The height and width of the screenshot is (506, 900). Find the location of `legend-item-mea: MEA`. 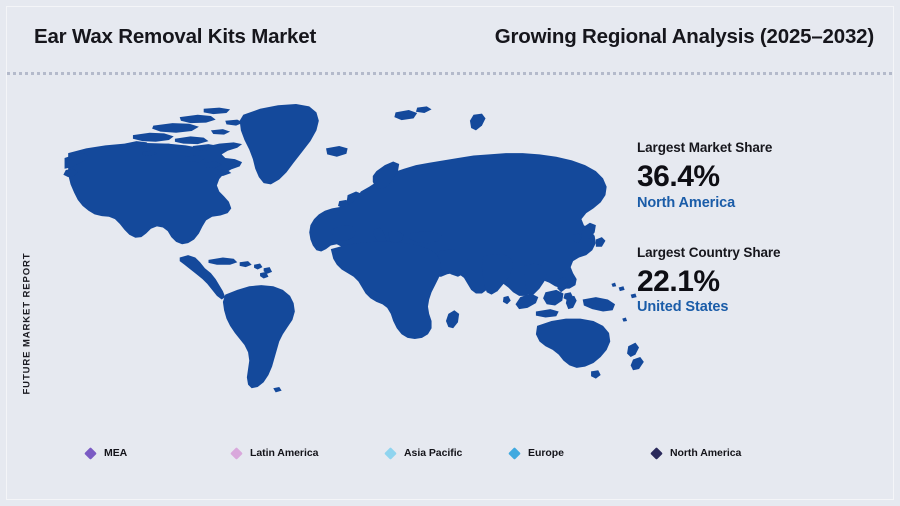

legend-item-mea: MEA is located at coordinates (106, 453).